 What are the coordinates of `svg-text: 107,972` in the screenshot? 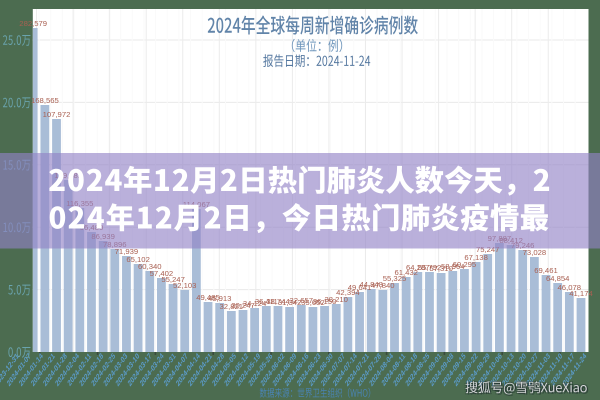 It's located at (57, 114).